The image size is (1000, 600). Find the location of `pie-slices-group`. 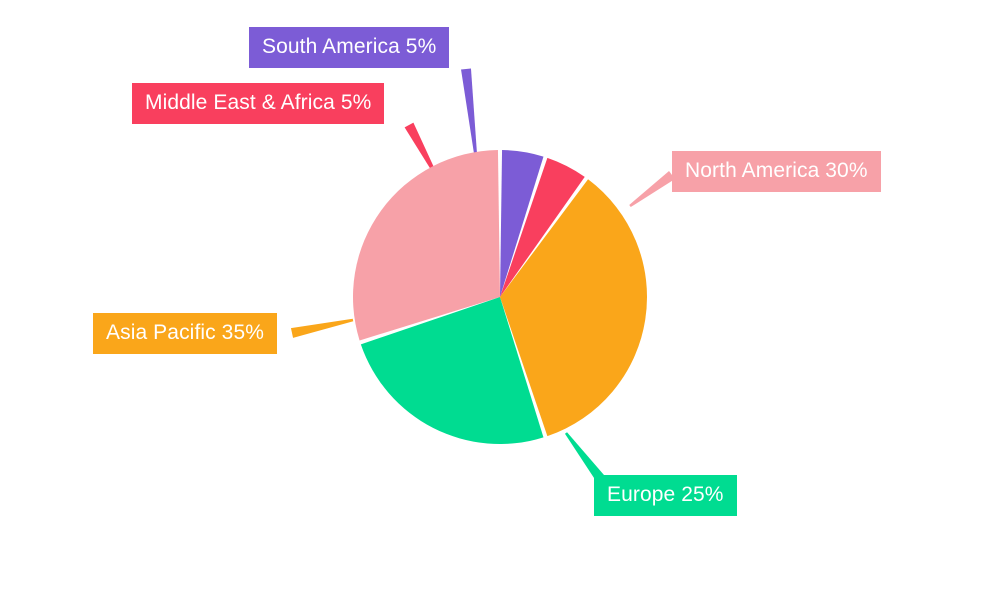

pie-slices-group is located at coordinates (500, 297).